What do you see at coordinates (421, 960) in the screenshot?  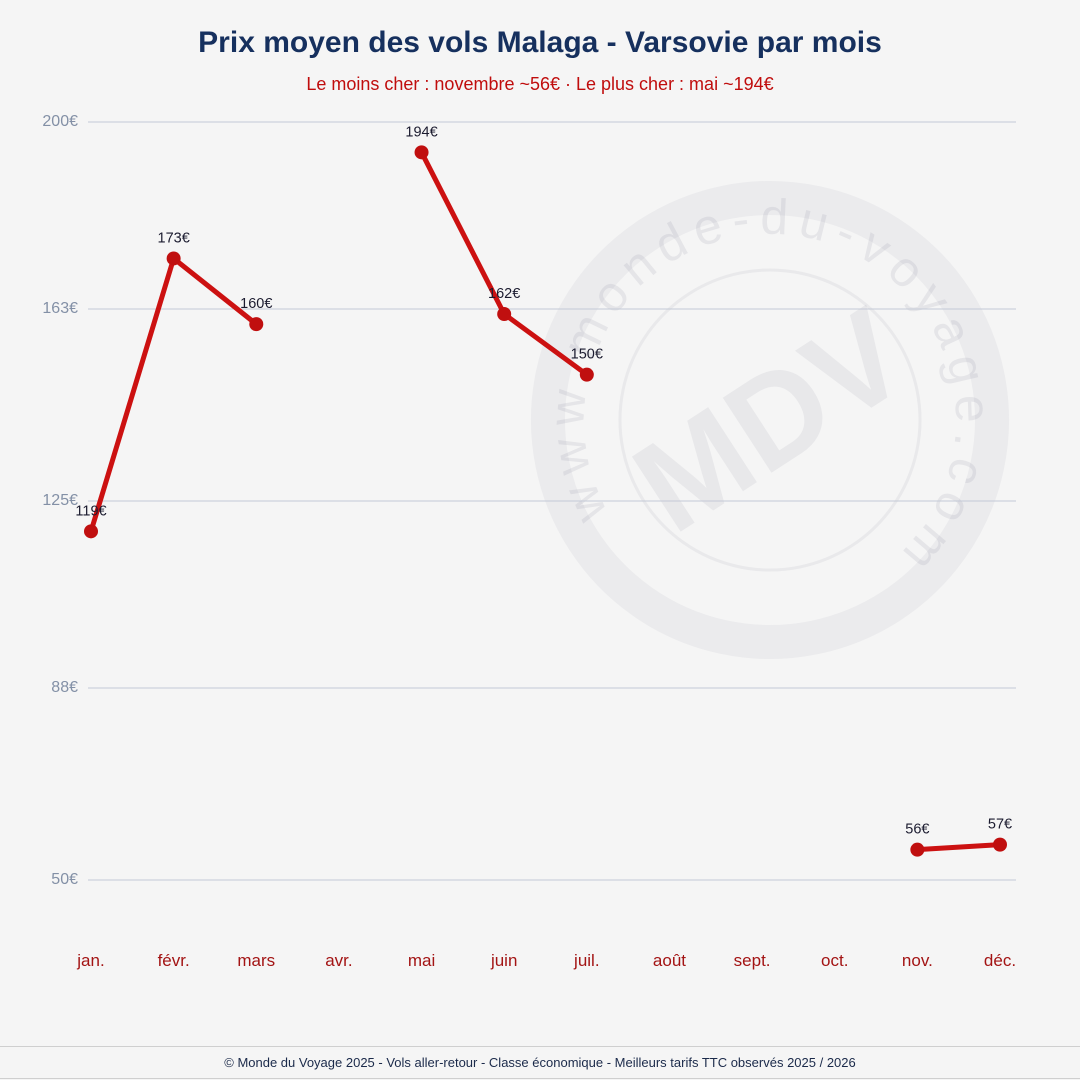 I see `x-tick-label: mai` at bounding box center [421, 960].